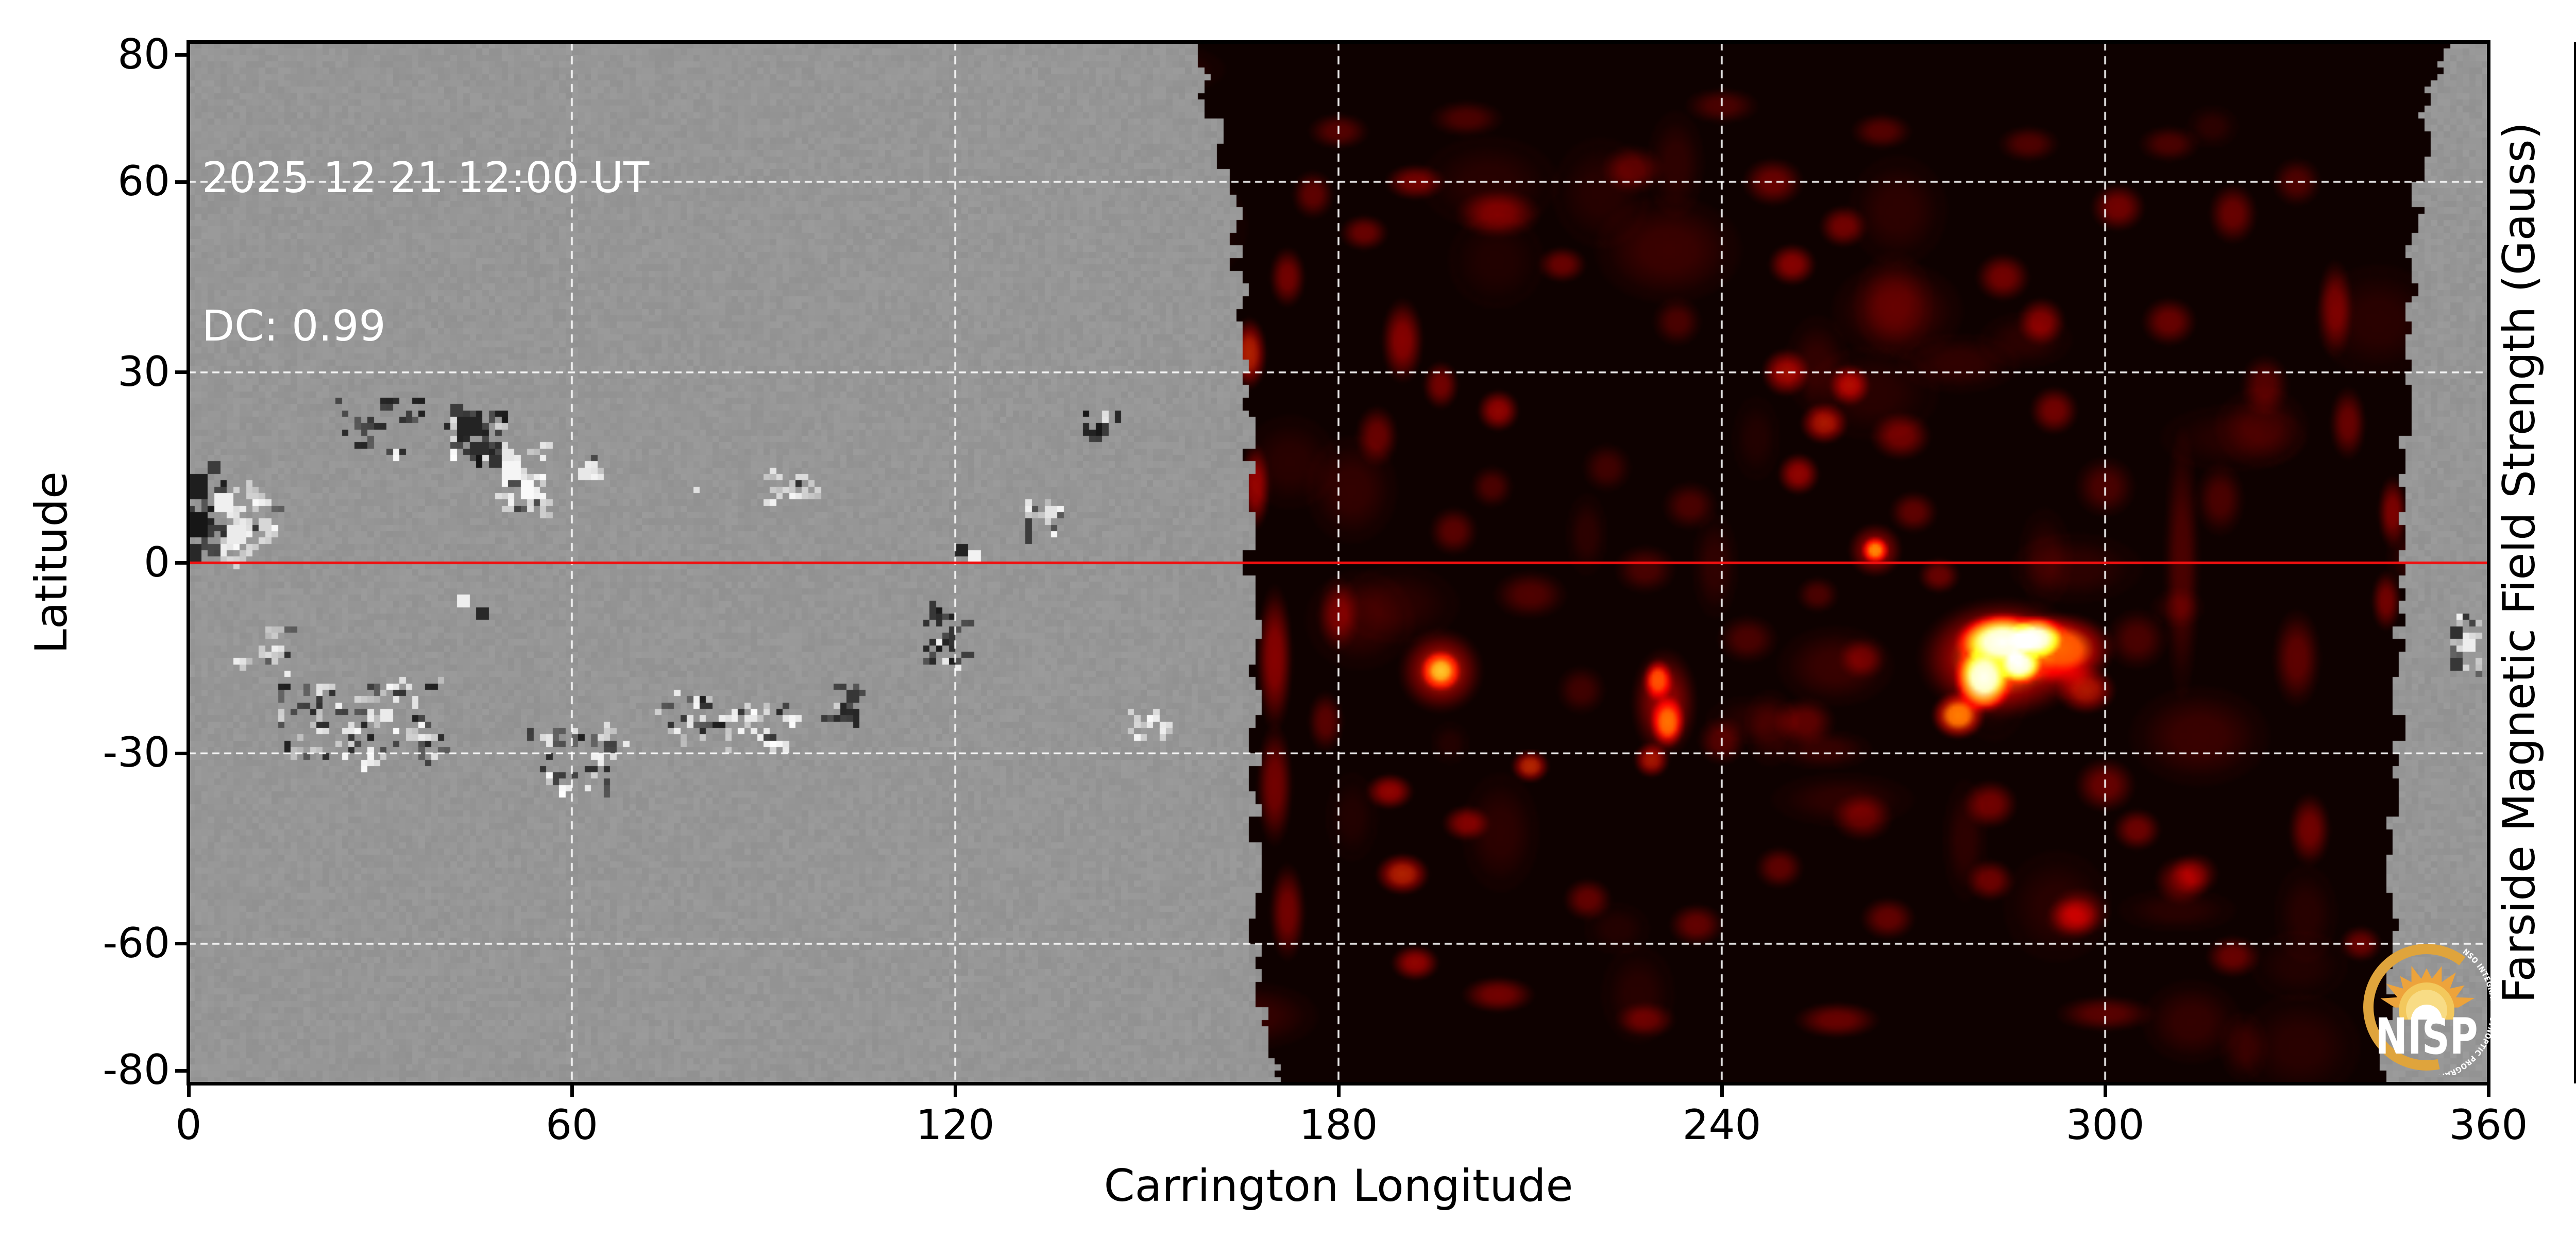 The image size is (2576, 1238). I want to click on nisp-logo: NSO INTEGRATED SYNOPTIC PROGRAM NISP, so click(2429, 1009).